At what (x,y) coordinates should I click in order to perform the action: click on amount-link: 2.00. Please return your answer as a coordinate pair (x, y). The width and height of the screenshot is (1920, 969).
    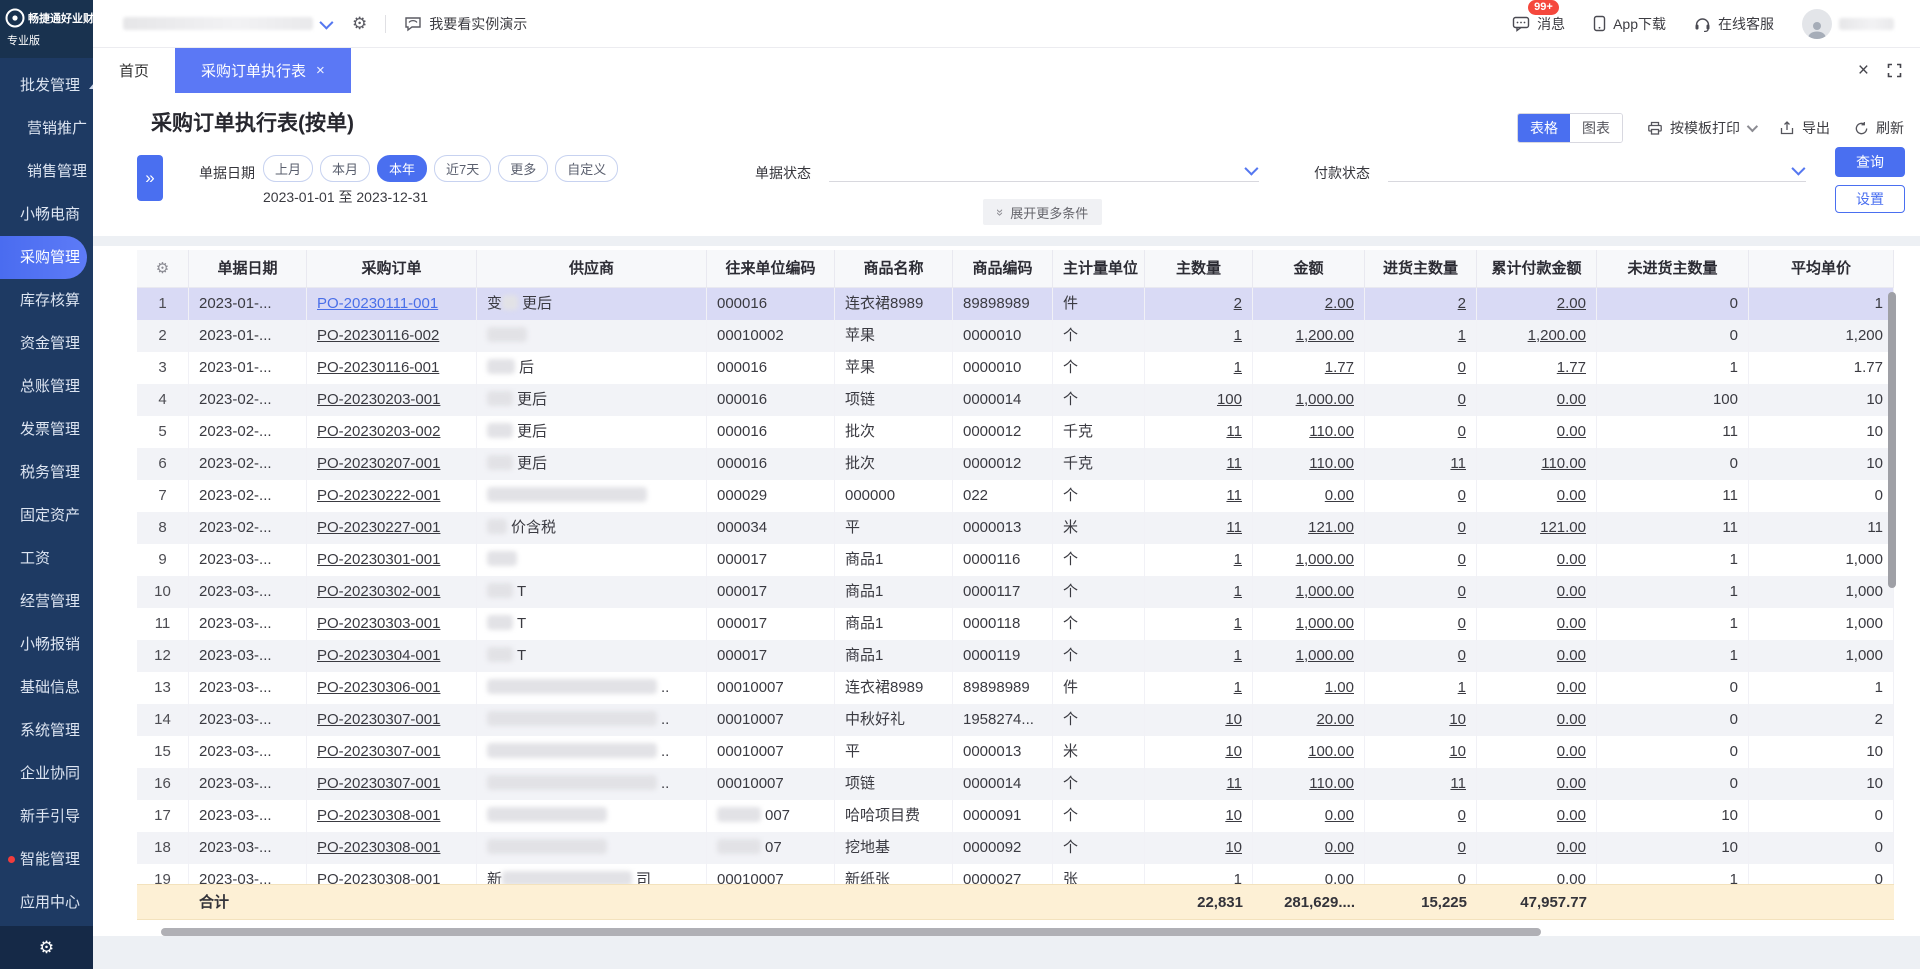
    Looking at the image, I should click on (1339, 303).